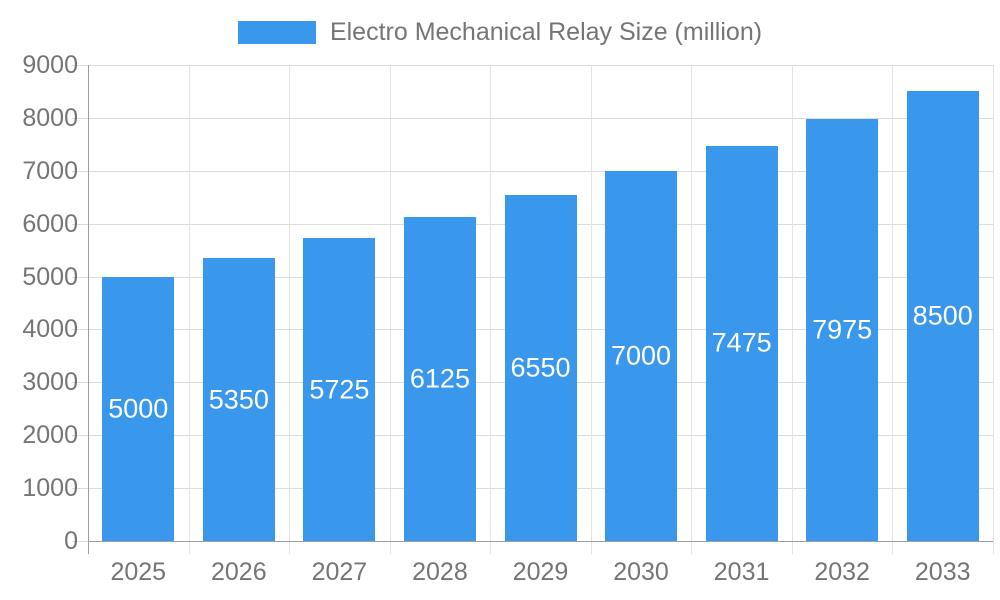 The image size is (1000, 600). What do you see at coordinates (71, 541) in the screenshot?
I see `y-axis-tick-label: 0` at bounding box center [71, 541].